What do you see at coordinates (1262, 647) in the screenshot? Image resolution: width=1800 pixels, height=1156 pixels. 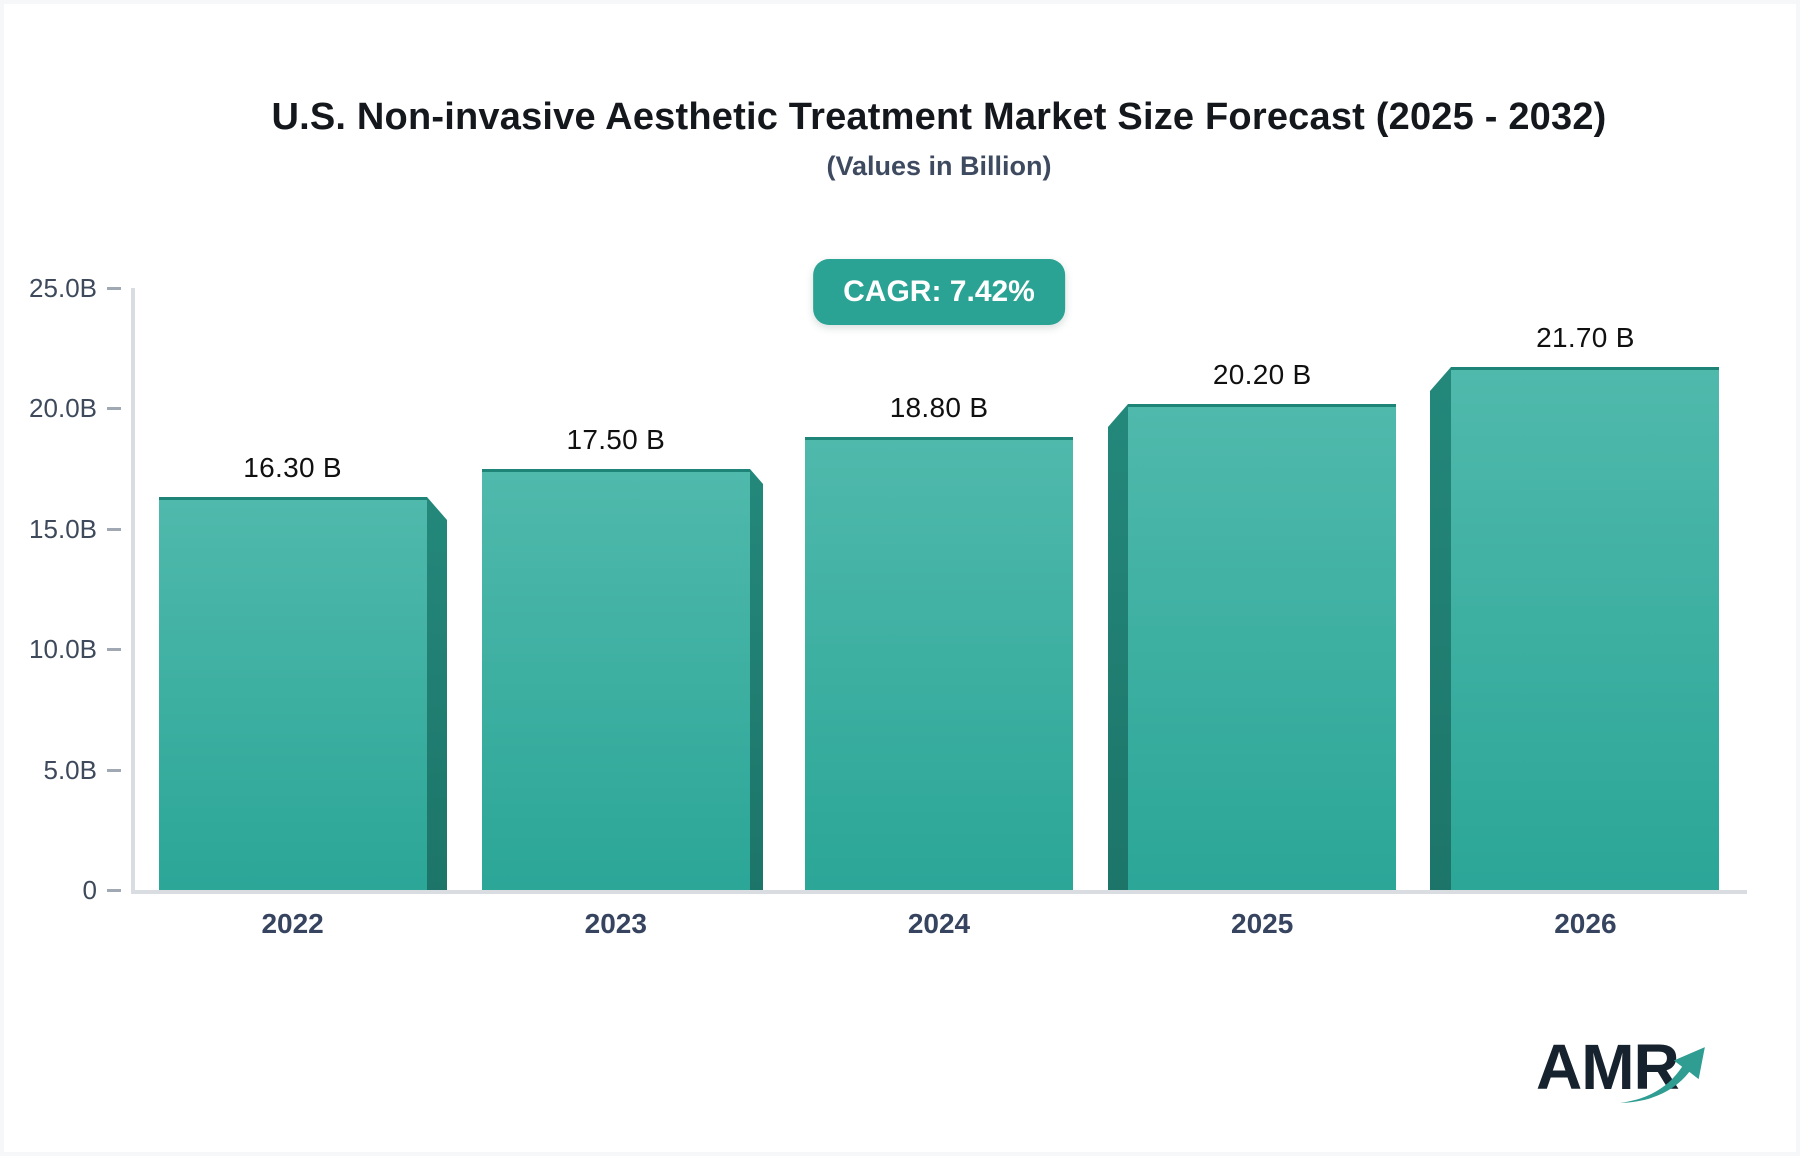 I see `bar-2025` at bounding box center [1262, 647].